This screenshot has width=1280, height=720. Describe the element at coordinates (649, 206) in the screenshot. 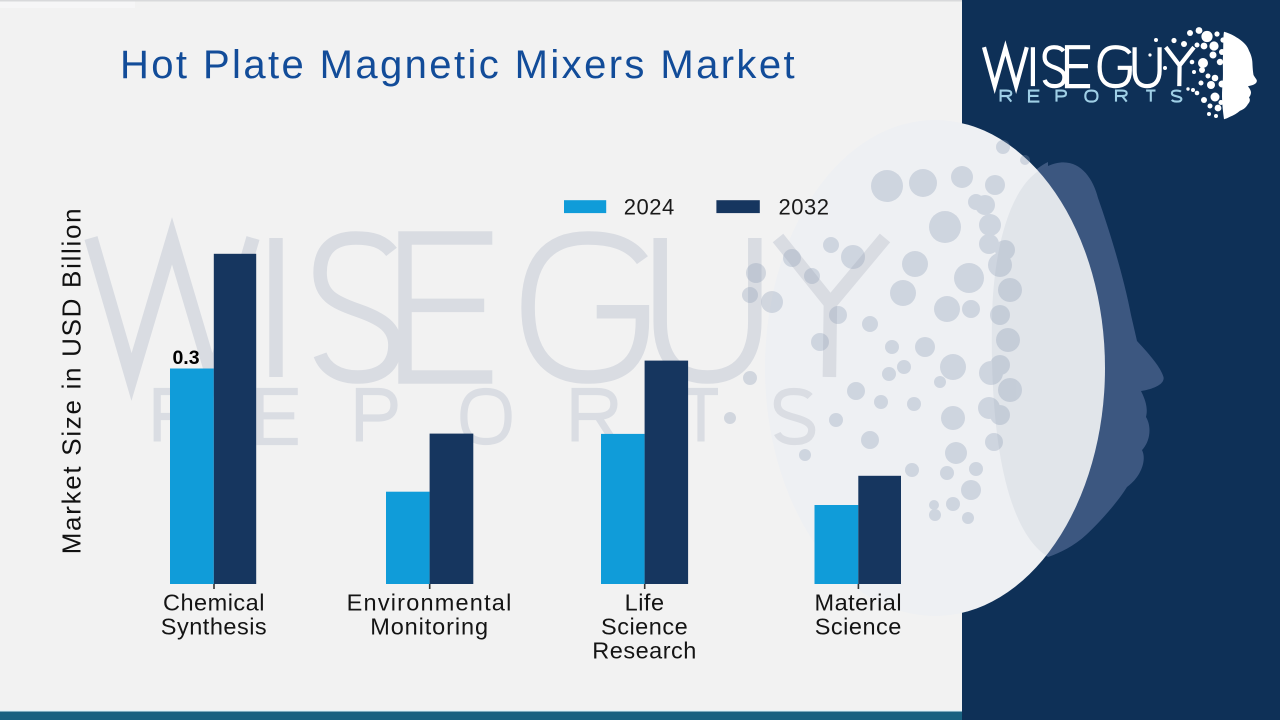

I see `svg-text: 2024` at that location.